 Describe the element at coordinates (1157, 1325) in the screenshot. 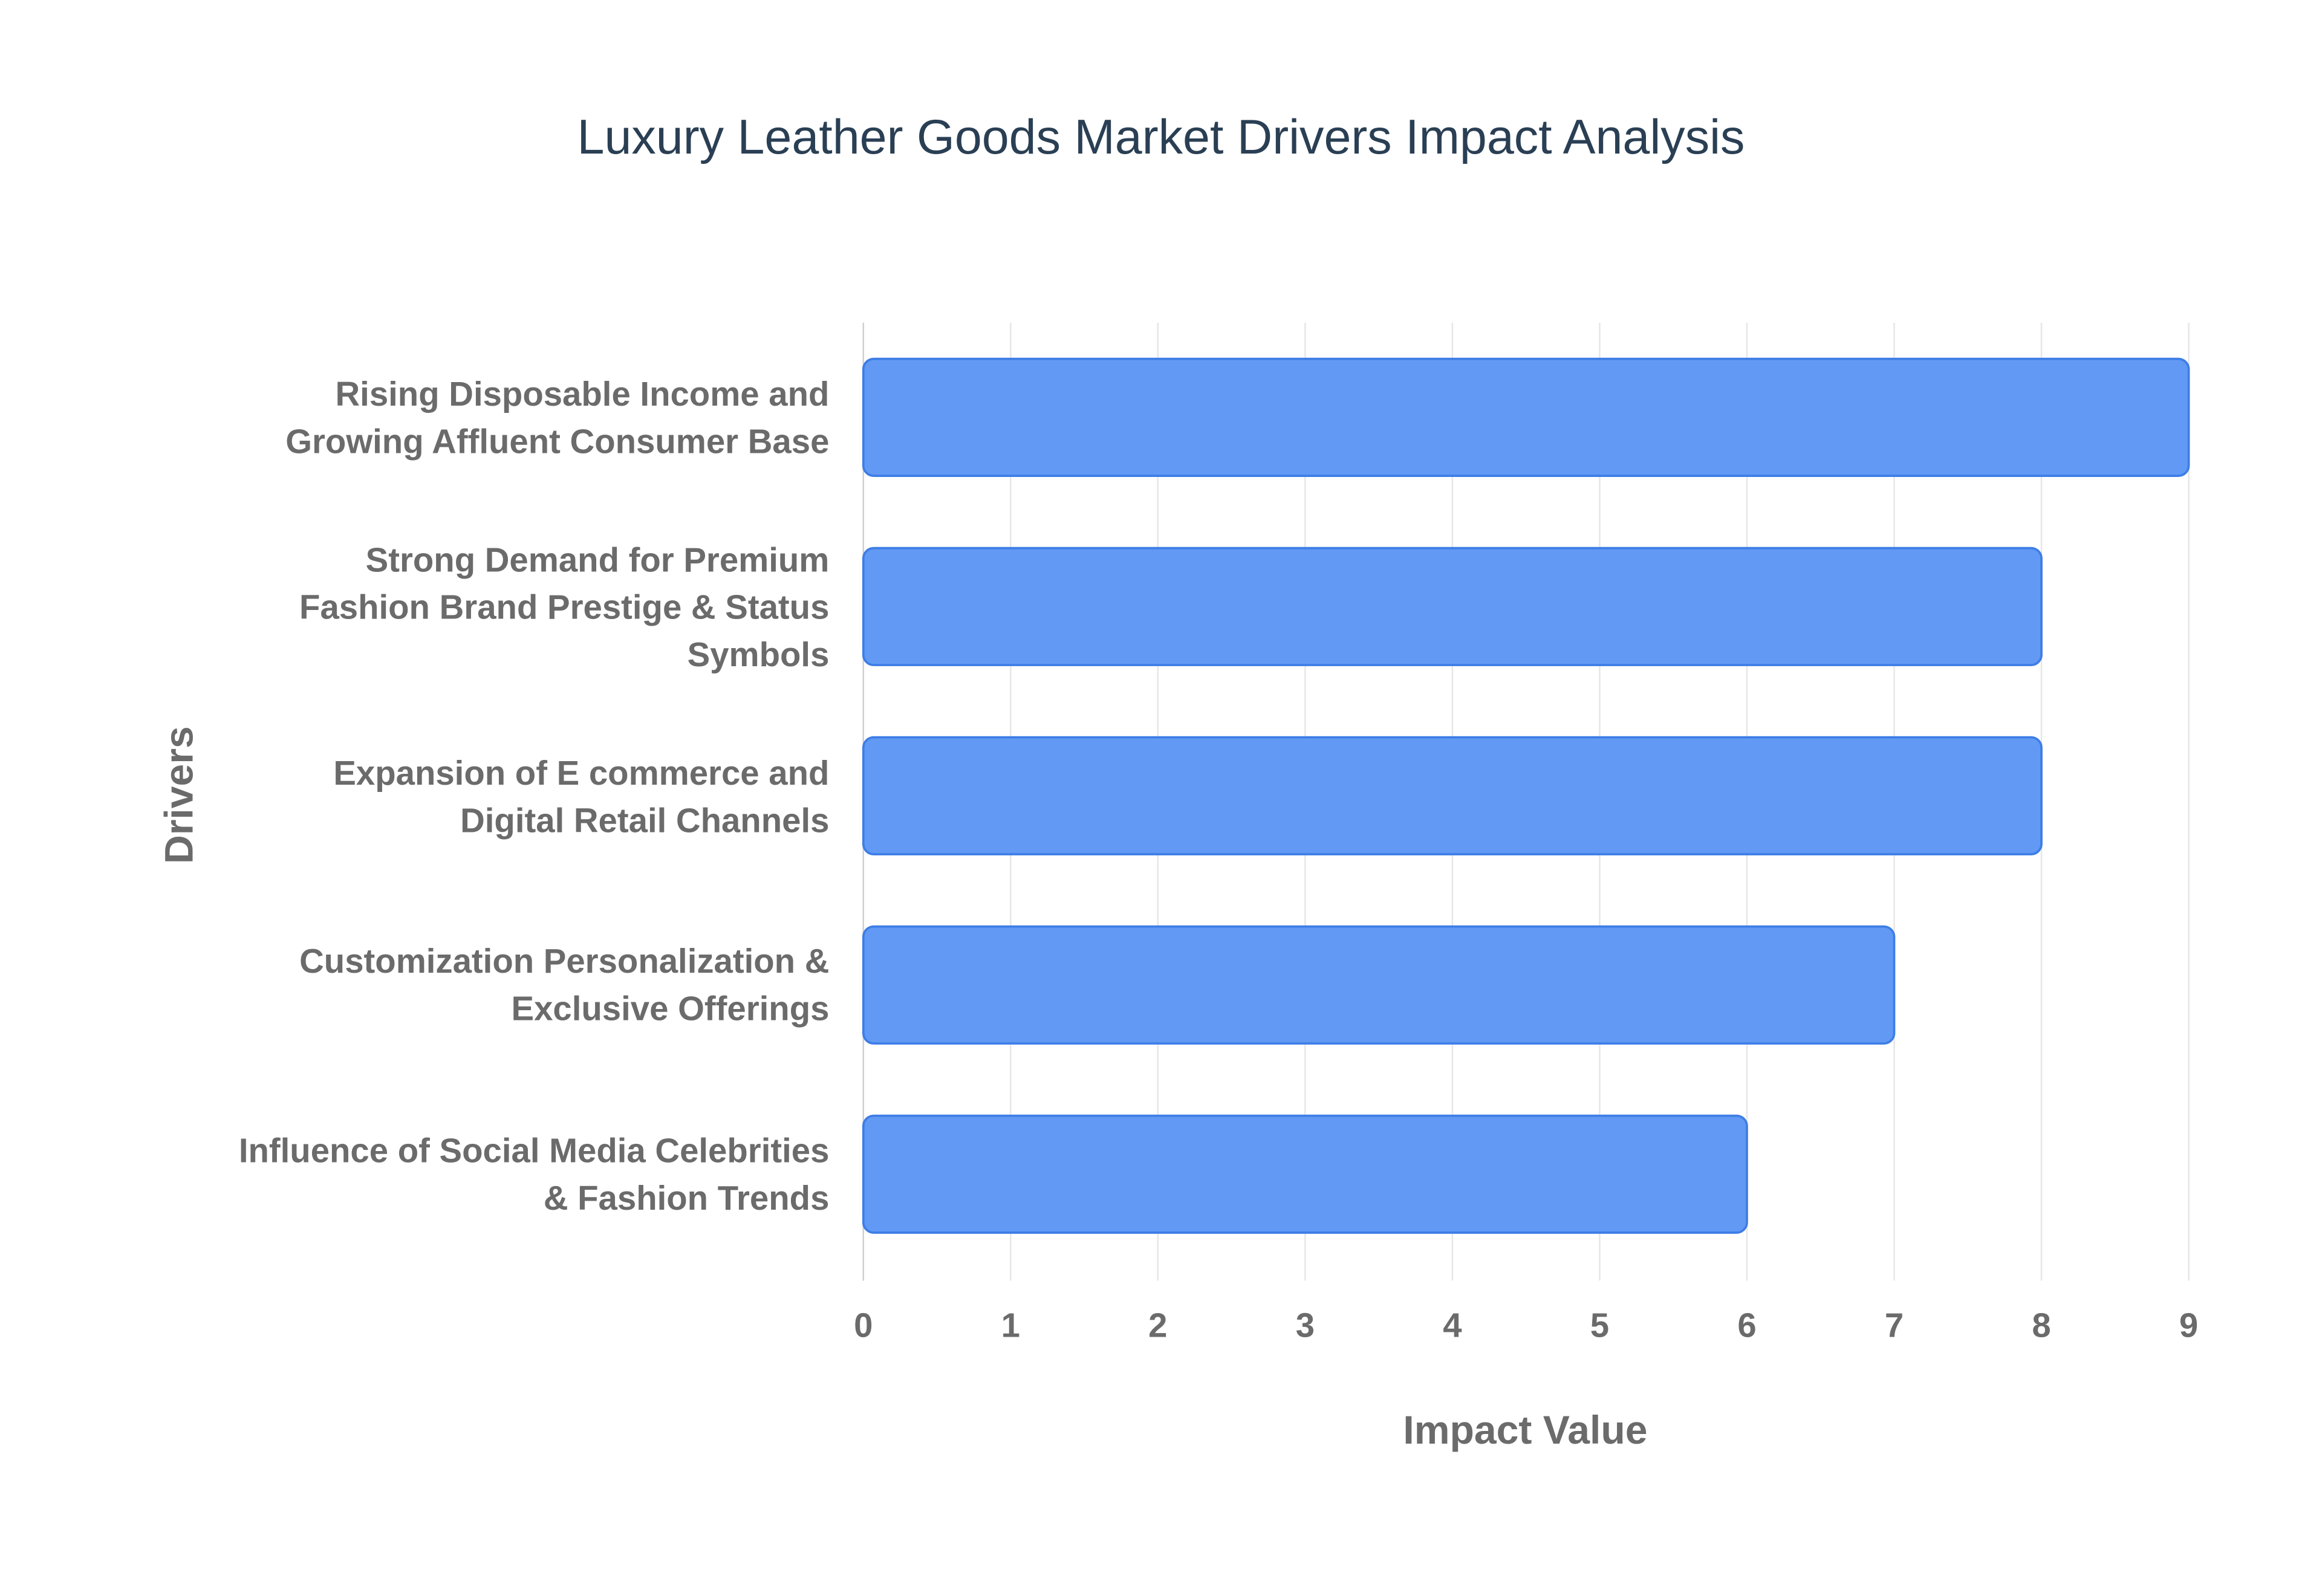

I see `x-tick-label: 2` at that location.